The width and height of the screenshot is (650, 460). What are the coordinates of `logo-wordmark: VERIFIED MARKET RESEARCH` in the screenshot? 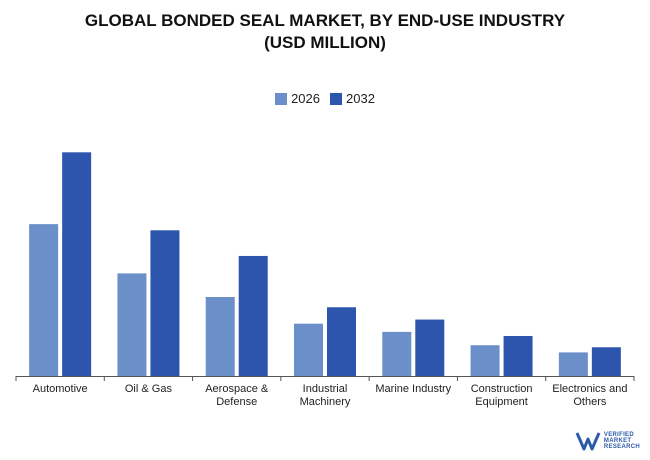 It's located at (622, 441).